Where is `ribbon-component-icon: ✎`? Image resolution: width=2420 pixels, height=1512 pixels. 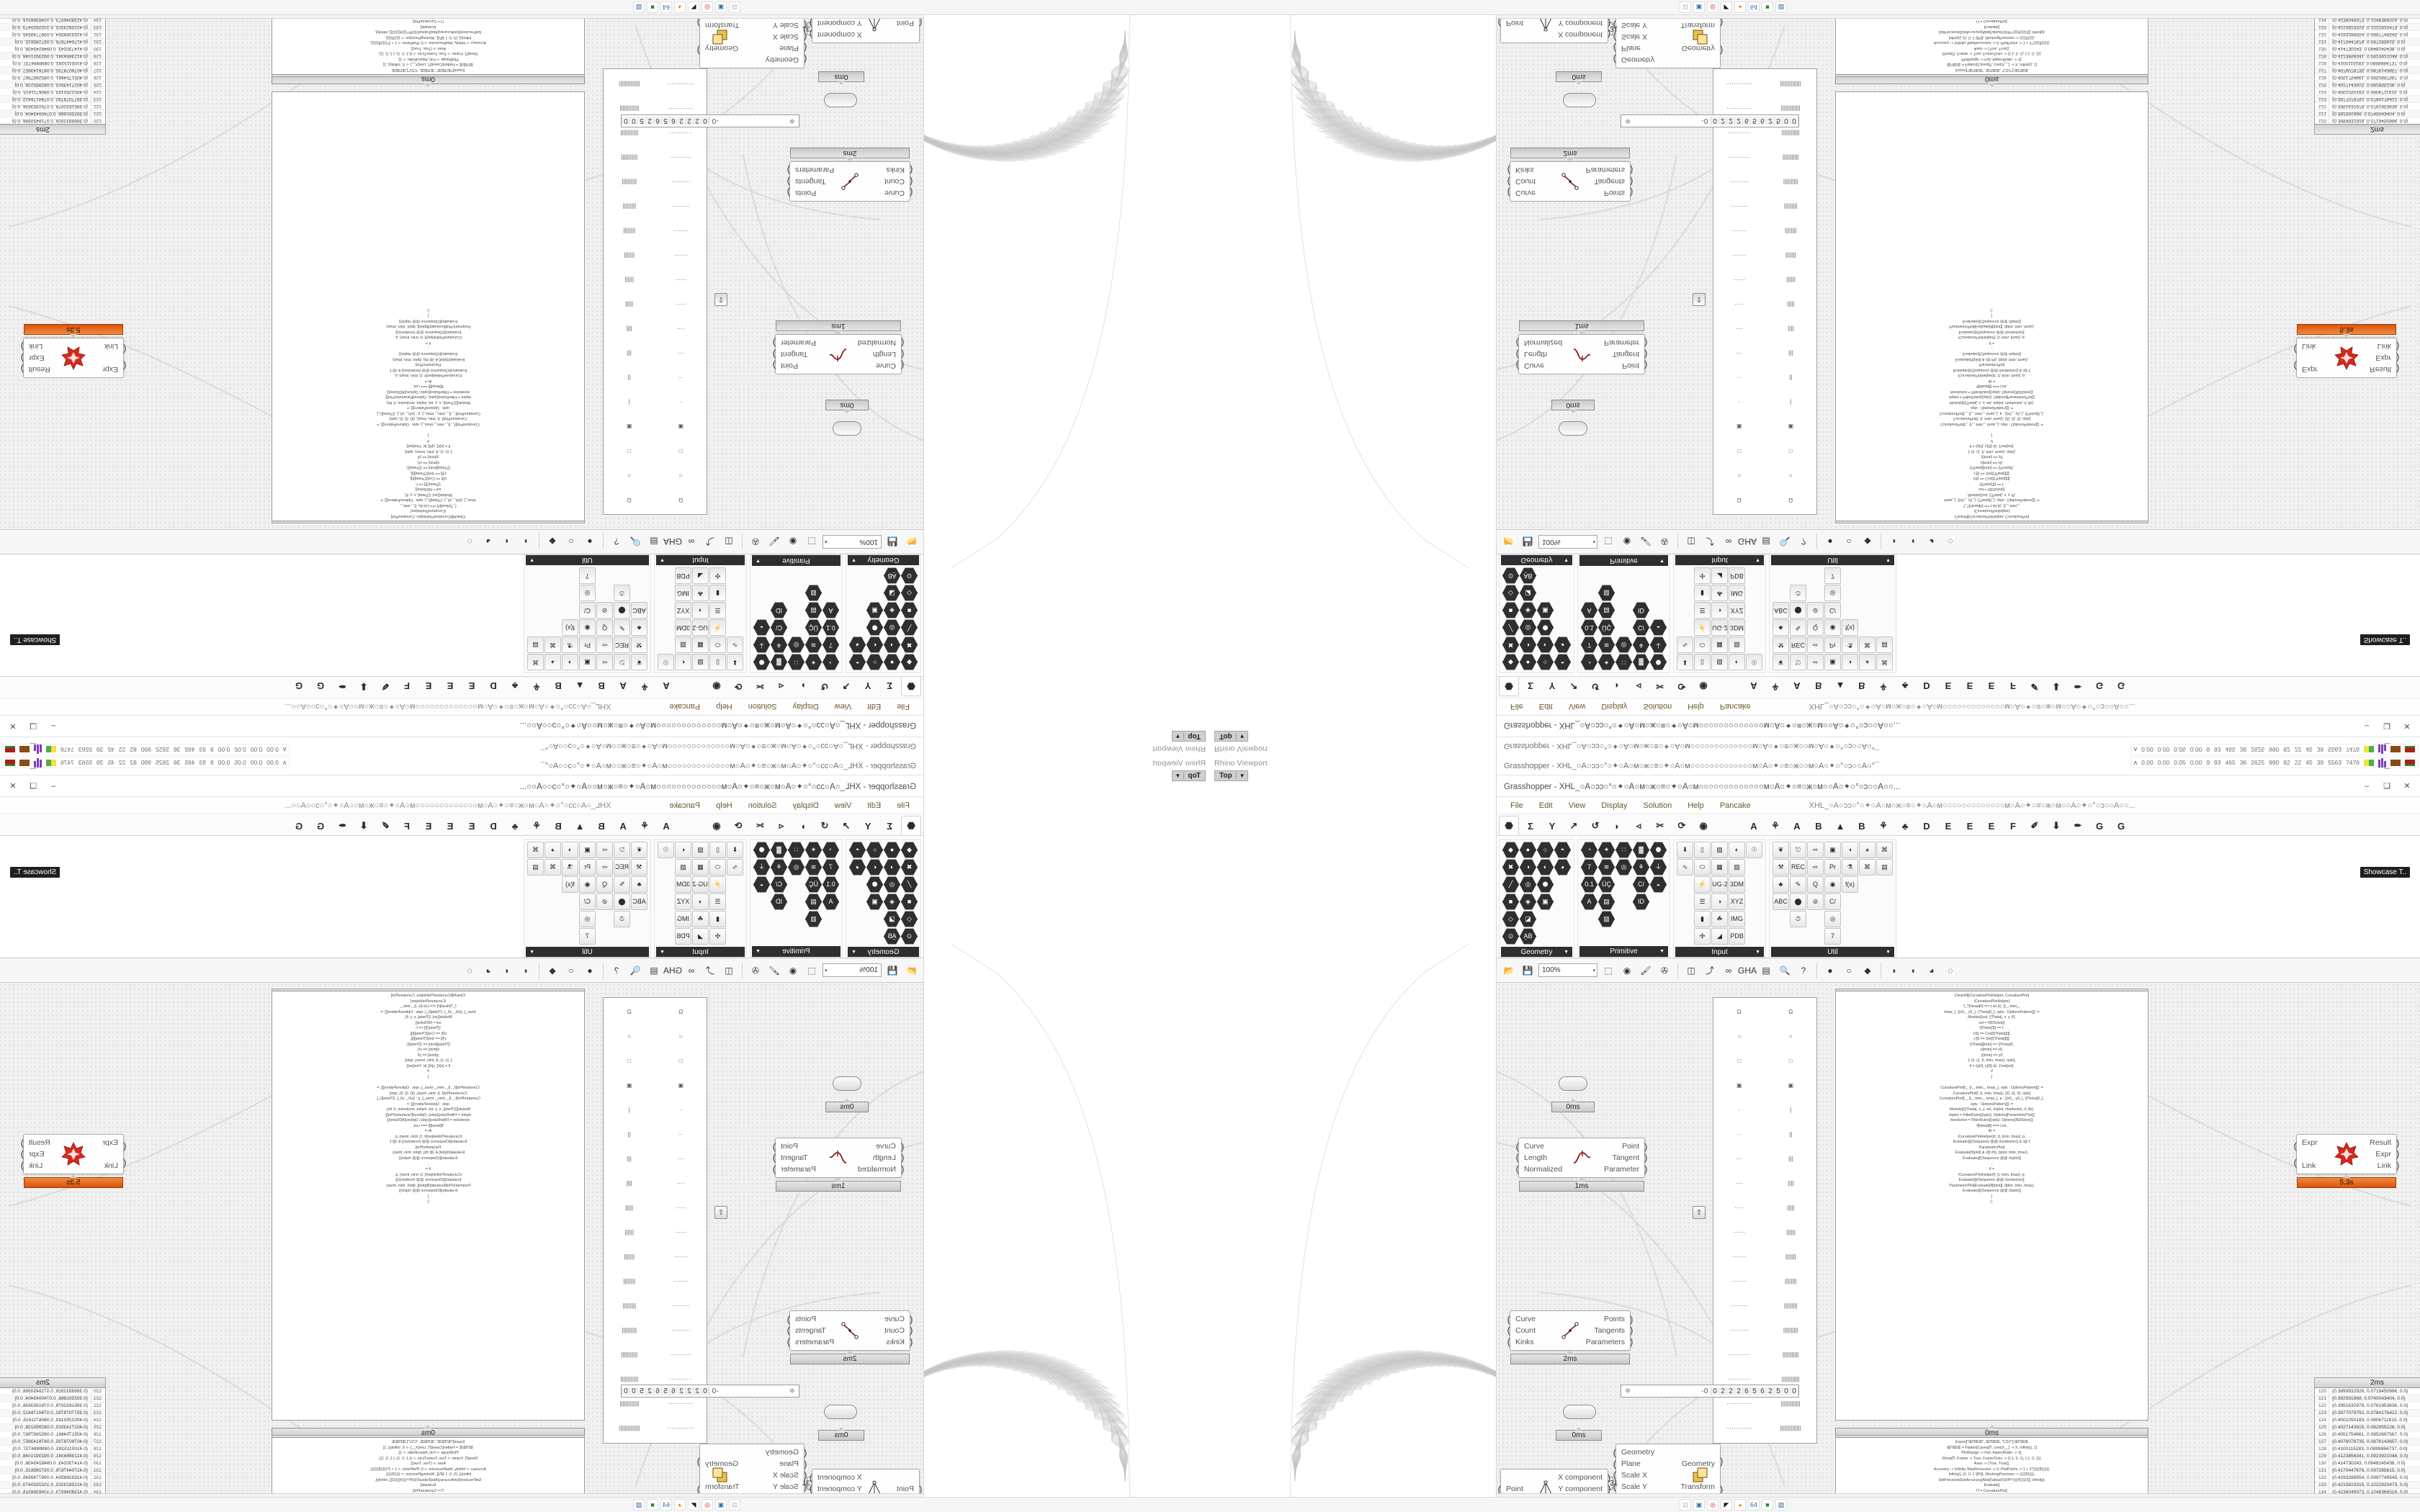 ribbon-component-icon: ✎ is located at coordinates (1798, 884).